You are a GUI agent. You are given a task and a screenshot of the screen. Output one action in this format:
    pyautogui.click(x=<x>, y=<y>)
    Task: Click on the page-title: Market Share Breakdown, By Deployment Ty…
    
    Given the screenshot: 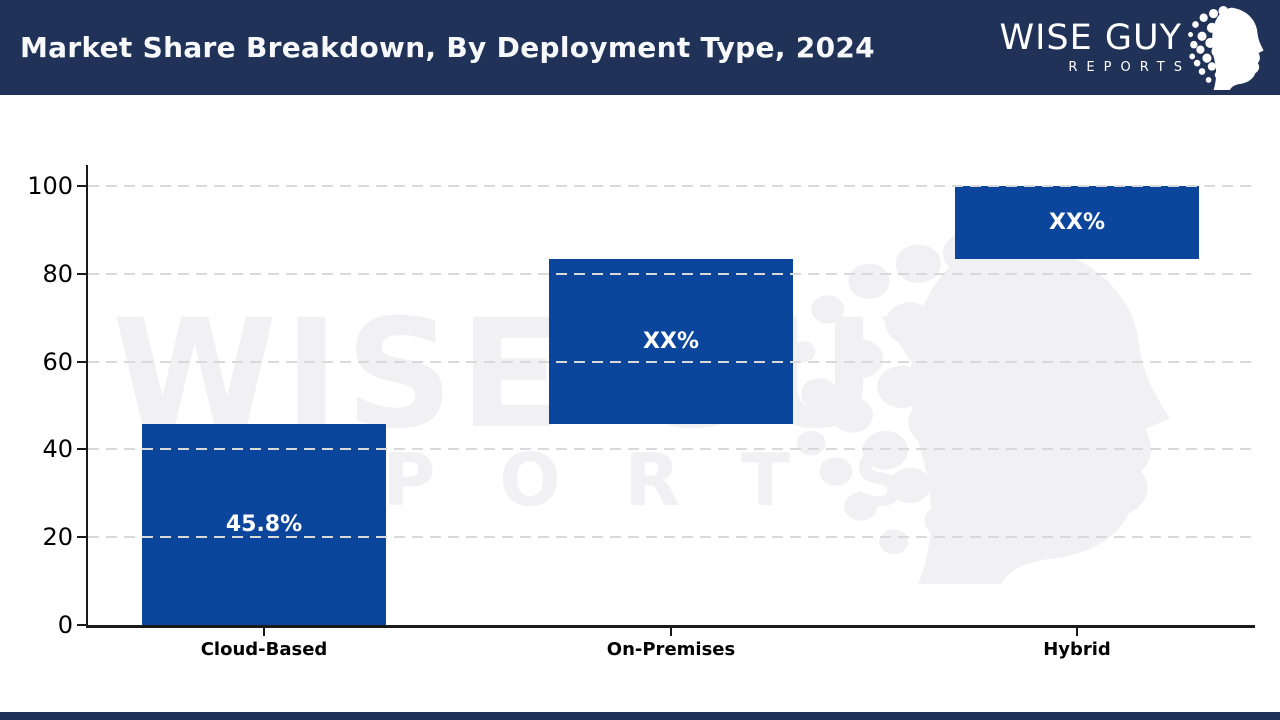 What is the action you would take?
    pyautogui.click(x=447, y=47)
    